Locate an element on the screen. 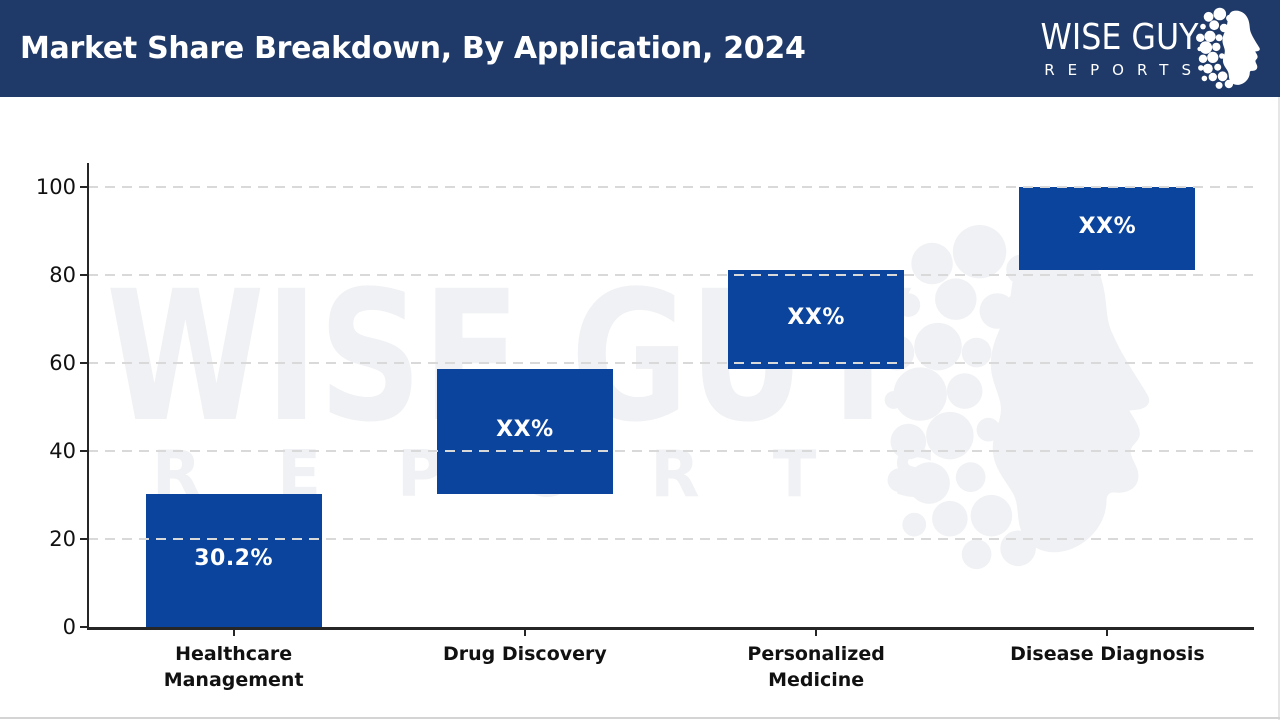  wise-guy-head-icon is located at coordinates (1228, 48).